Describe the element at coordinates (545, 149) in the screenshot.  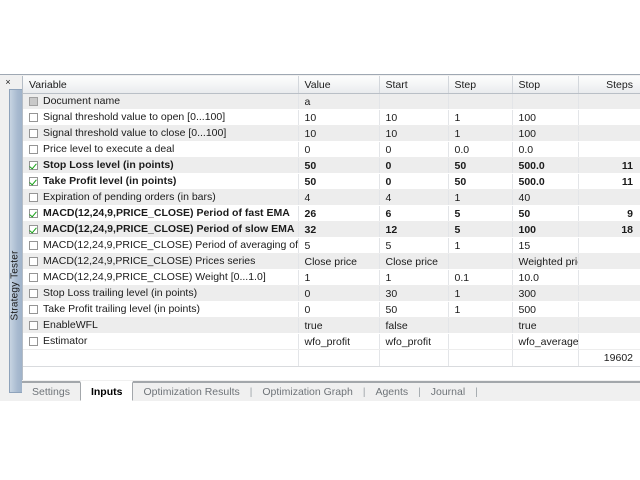
I see `cell-stop: 0.0` at that location.